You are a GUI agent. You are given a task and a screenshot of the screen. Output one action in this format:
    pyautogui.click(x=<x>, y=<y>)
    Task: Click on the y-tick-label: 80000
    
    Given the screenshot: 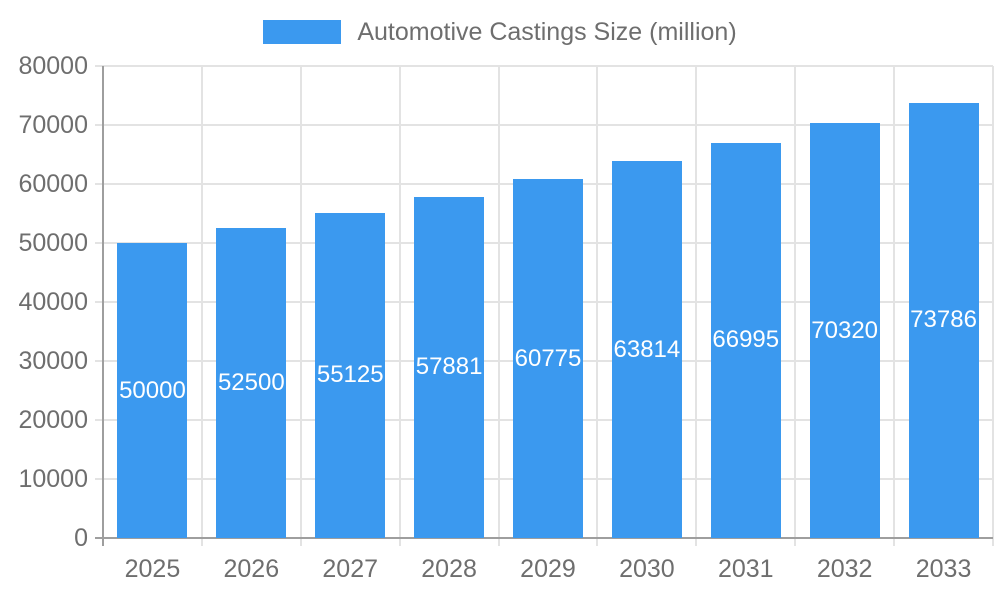 What is the action you would take?
    pyautogui.click(x=53, y=66)
    